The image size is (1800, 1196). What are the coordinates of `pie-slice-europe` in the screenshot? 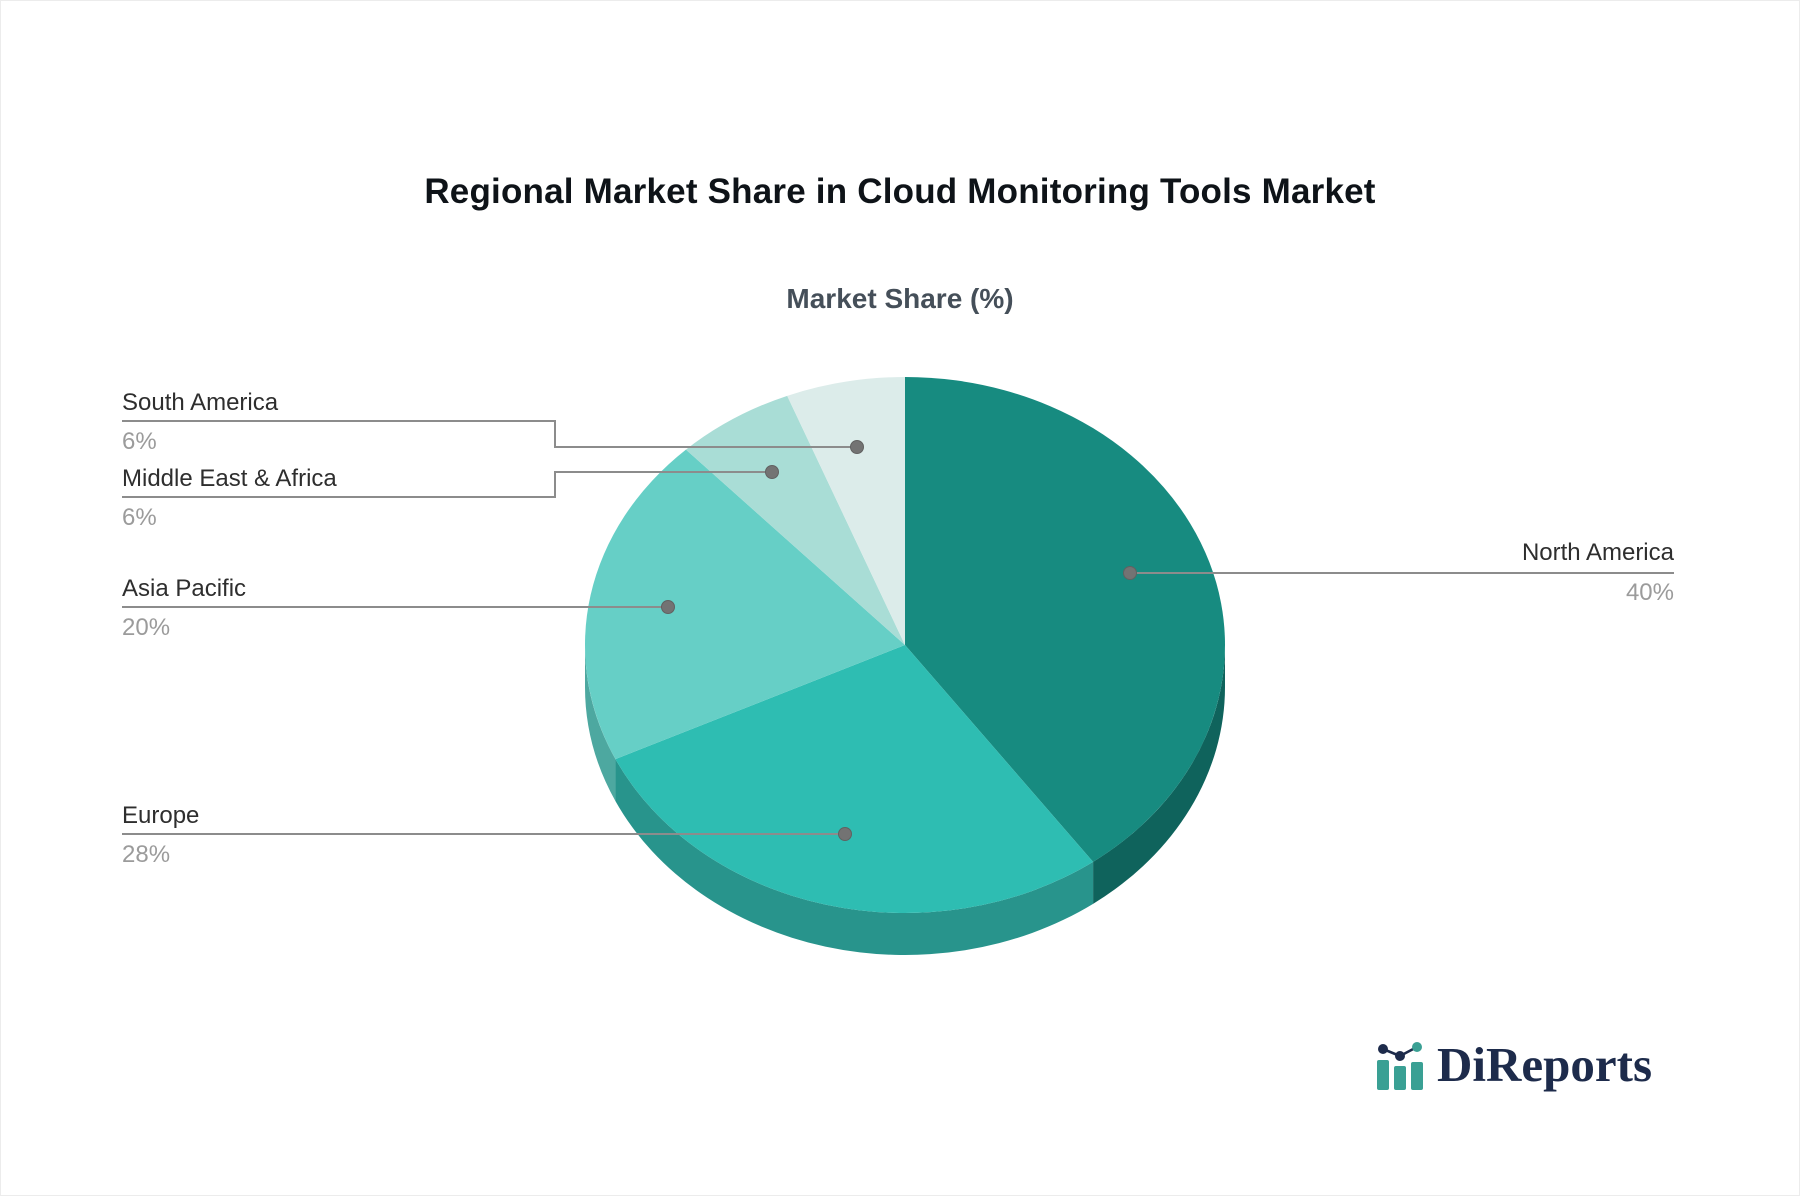 It's located at (854, 779).